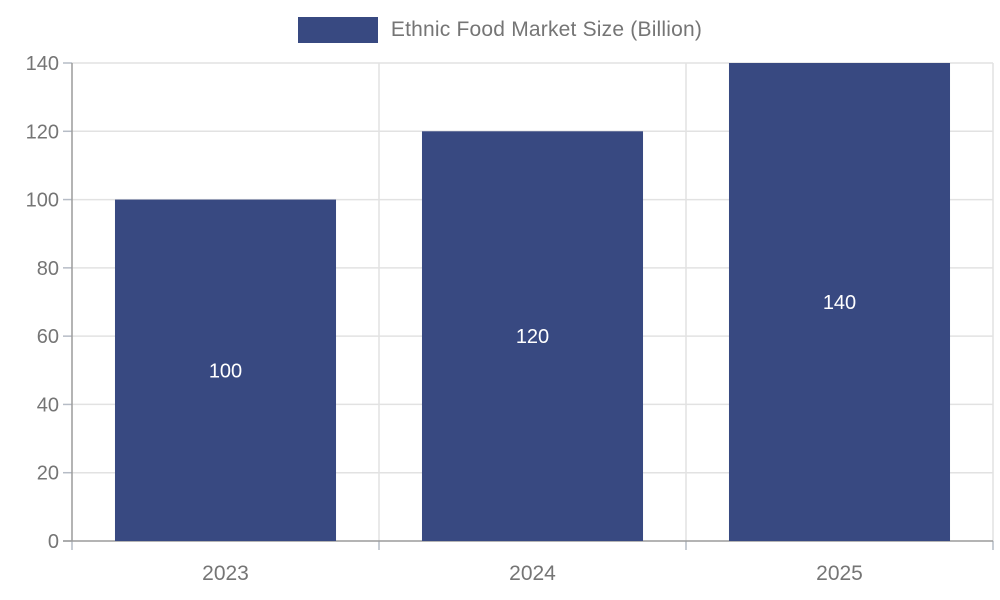 This screenshot has height=600, width=1000. Describe the element at coordinates (42, 132) in the screenshot. I see `y-tick-label-120: 120` at that location.